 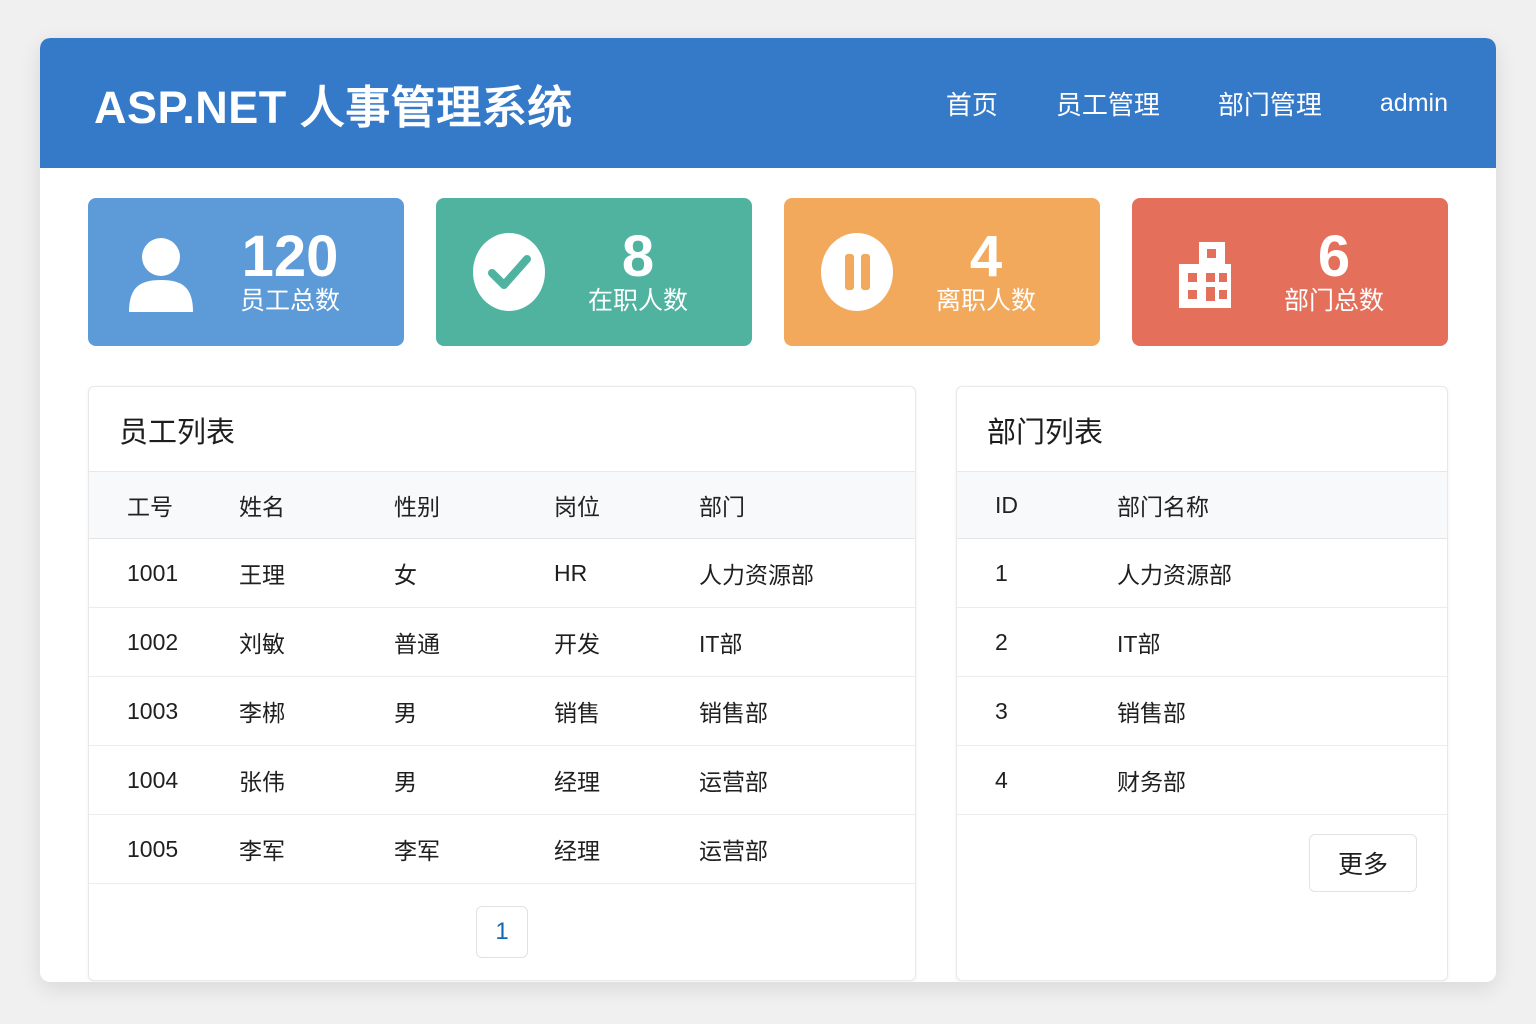 What do you see at coordinates (306, 505) in the screenshot?
I see `column-header-name: 姓名` at bounding box center [306, 505].